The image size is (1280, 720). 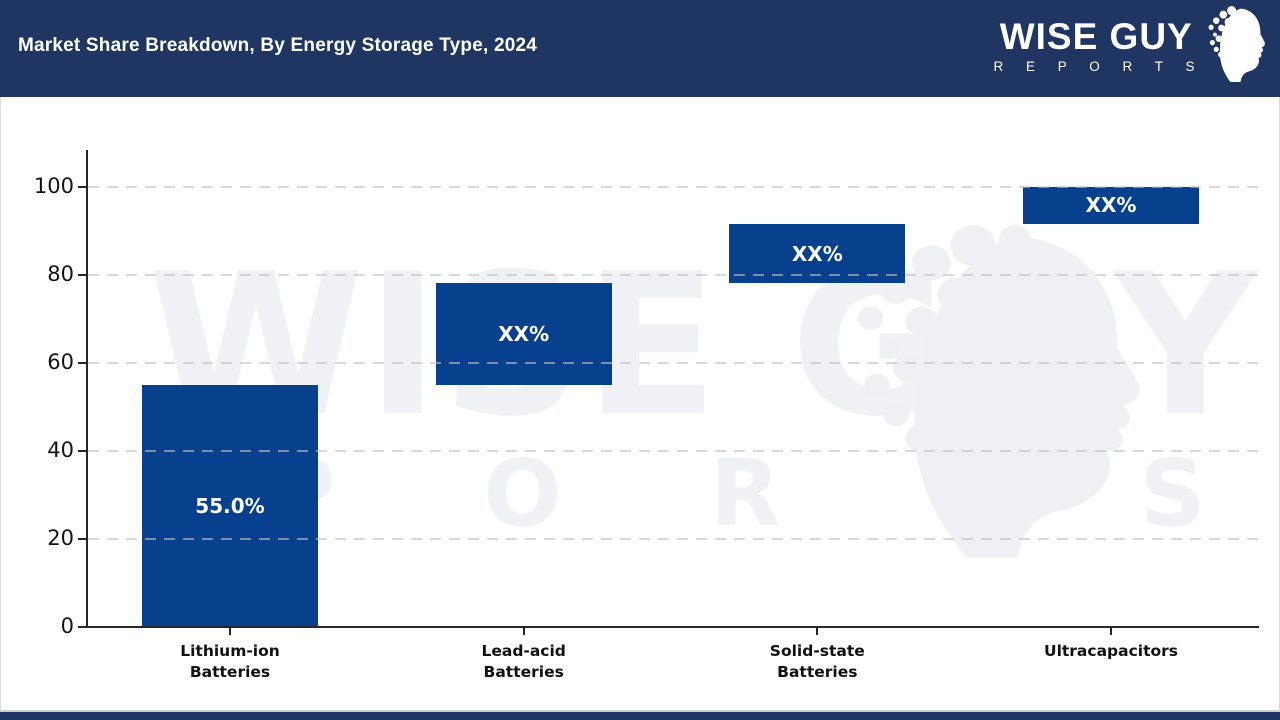 What do you see at coordinates (87, 389) in the screenshot?
I see `y-axis-line` at bounding box center [87, 389].